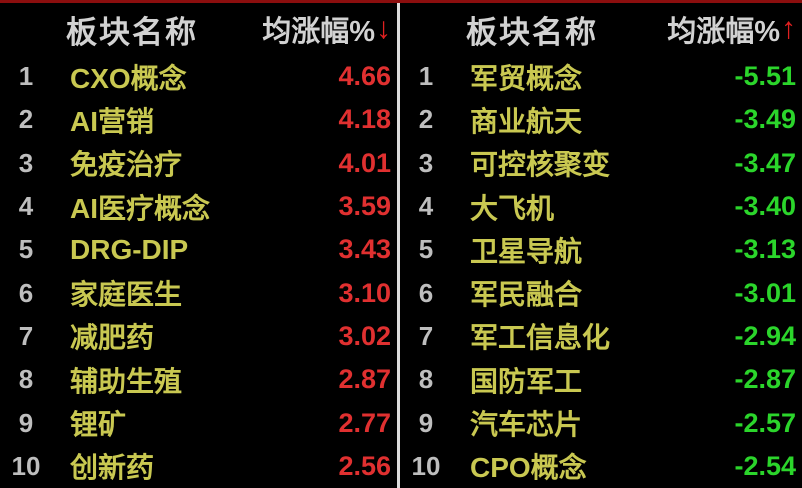  Describe the element at coordinates (198, 76) in the screenshot. I see `table-row: 1 CXO概念 4.66` at that location.